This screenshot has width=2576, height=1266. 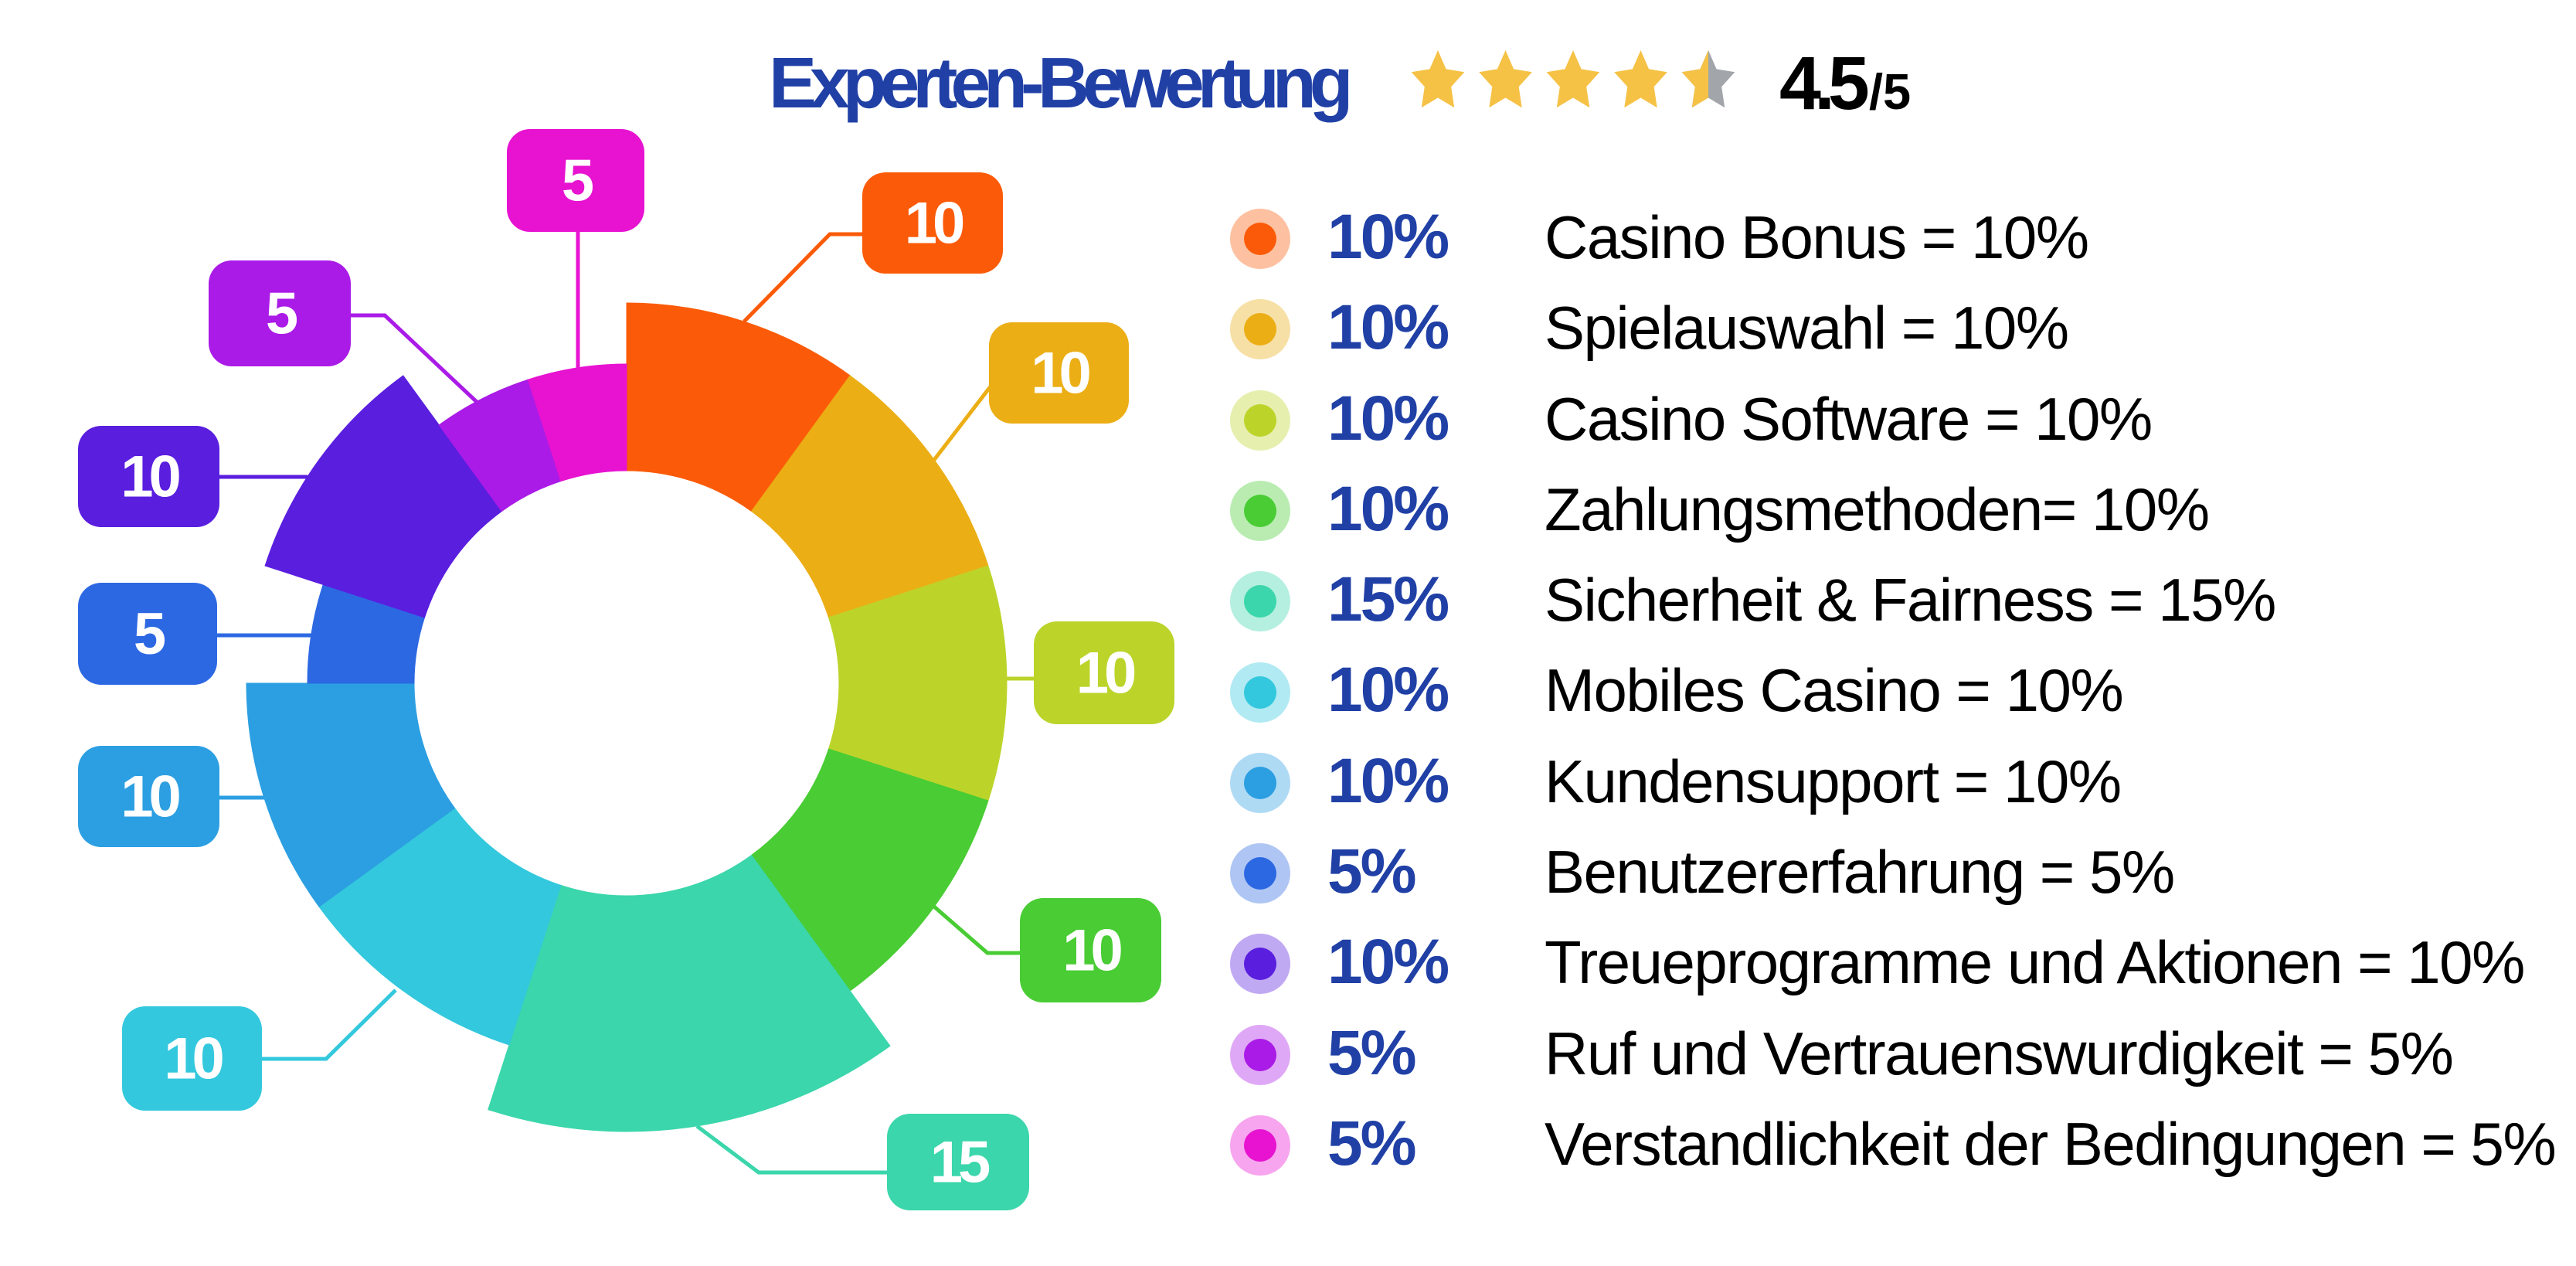 I want to click on svg-text: Benutzererfahrung = 5%, so click(x=1859, y=872).